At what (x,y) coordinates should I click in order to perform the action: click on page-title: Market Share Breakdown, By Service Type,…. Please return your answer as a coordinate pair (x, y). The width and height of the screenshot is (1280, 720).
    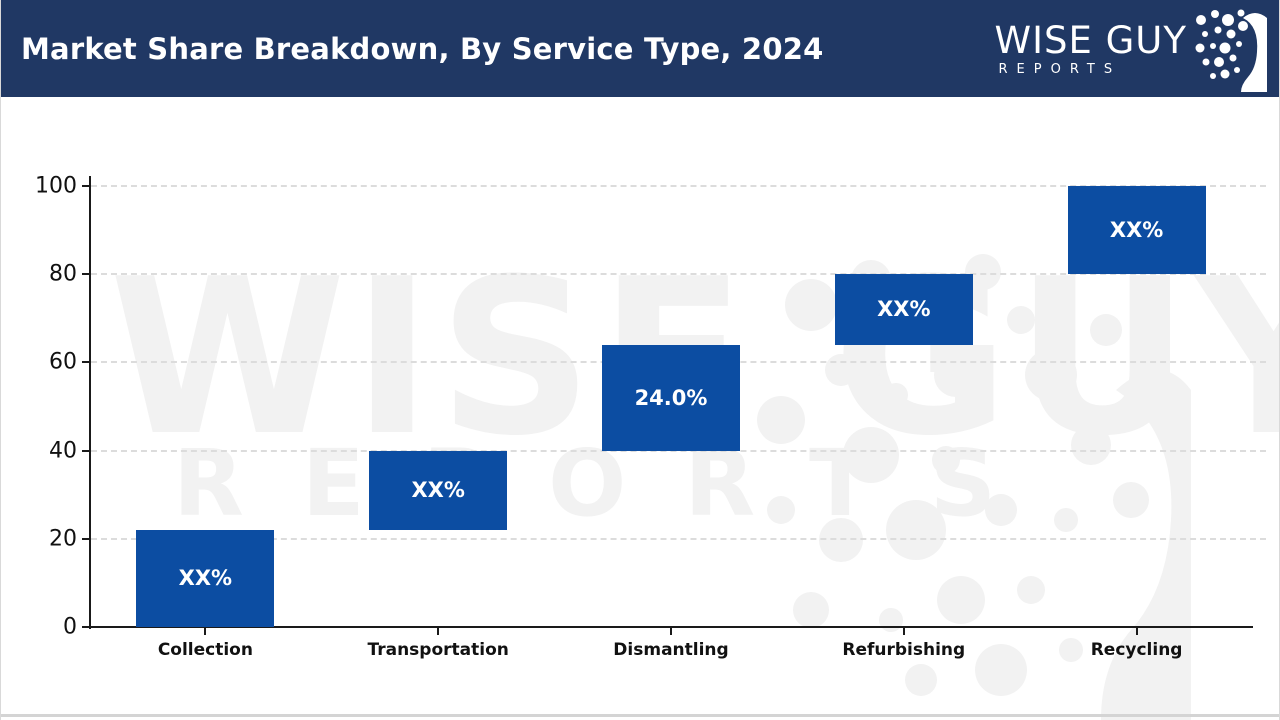
    Looking at the image, I should click on (422, 48).